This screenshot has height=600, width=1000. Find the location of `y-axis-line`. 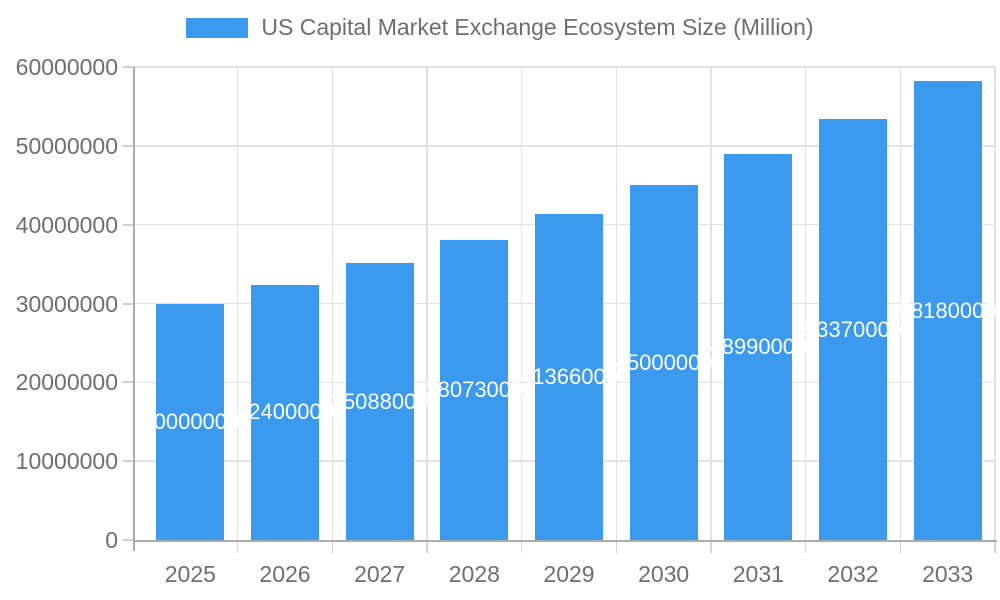

y-axis-line is located at coordinates (134, 309).